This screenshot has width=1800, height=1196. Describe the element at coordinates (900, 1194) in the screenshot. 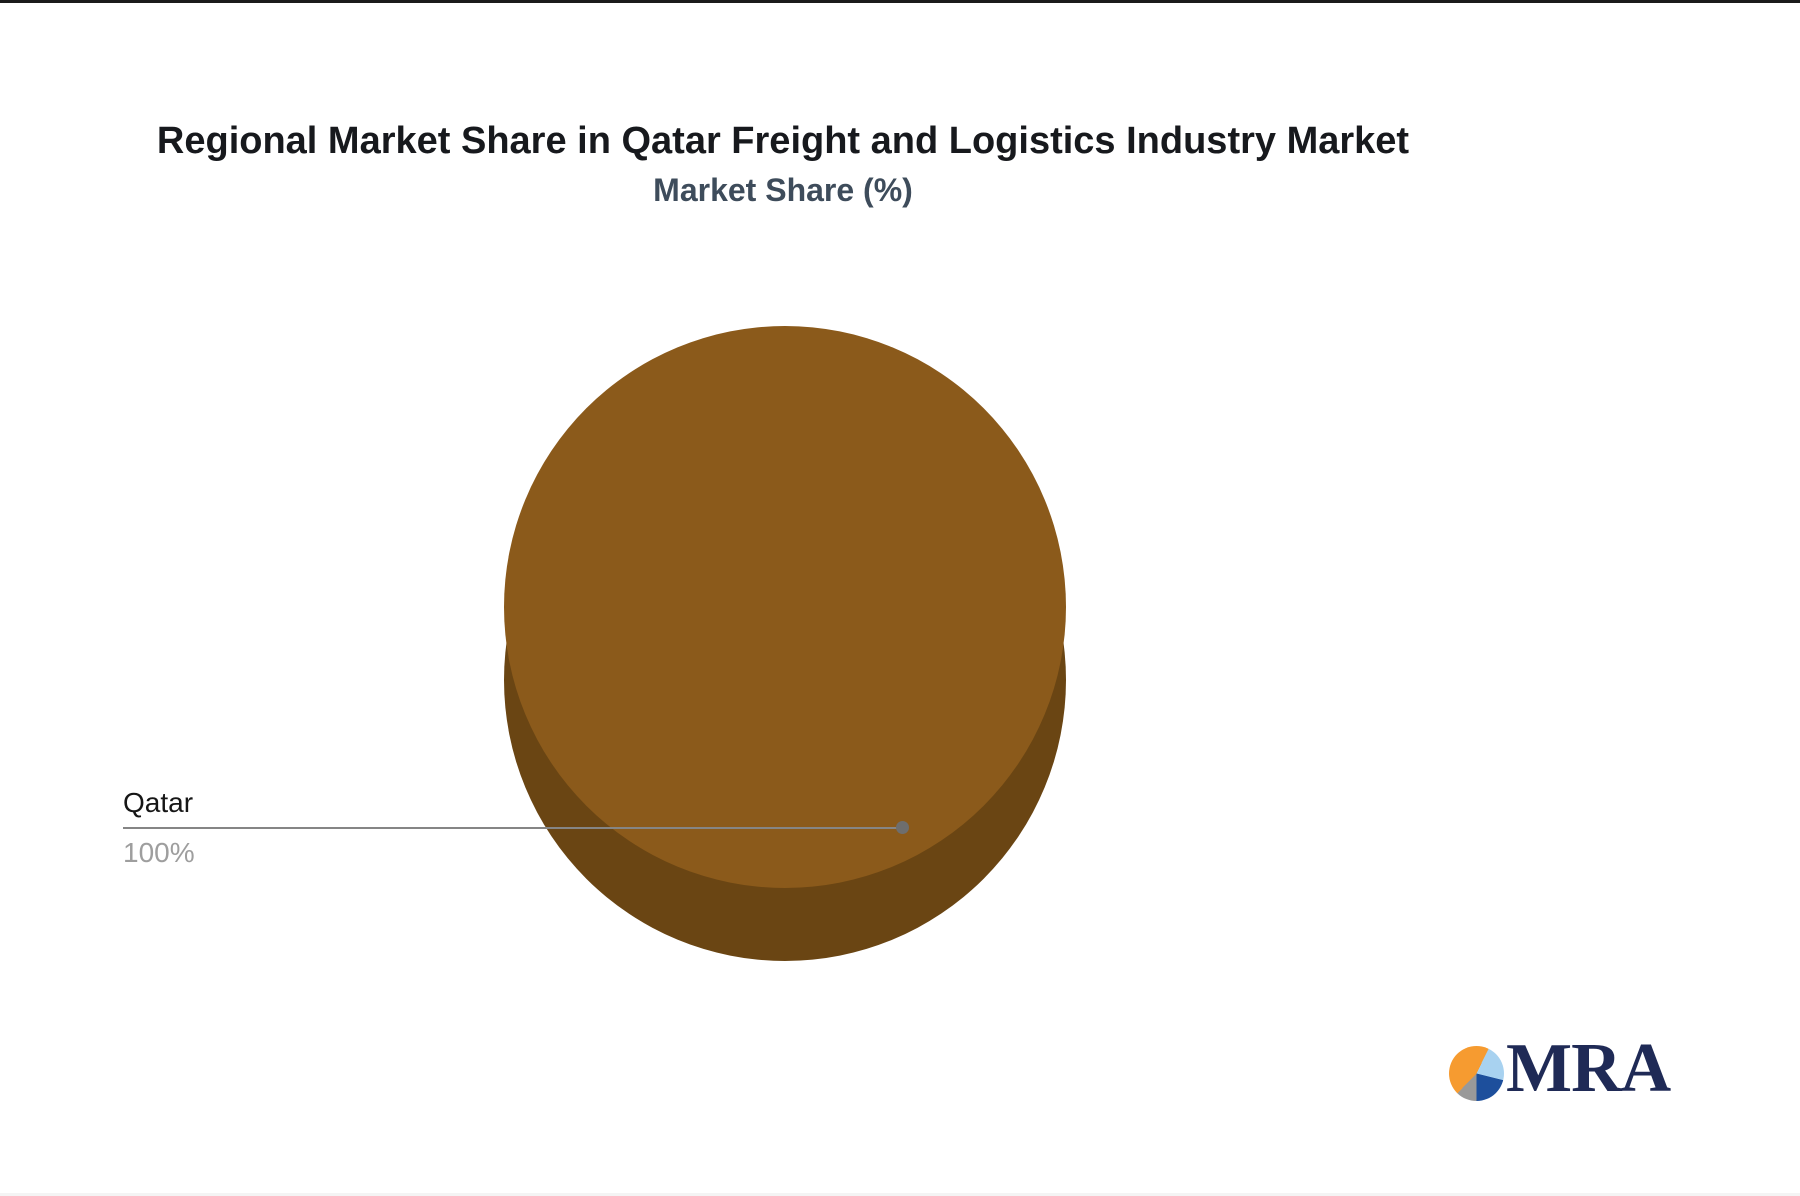

I see `bottom-edge-divider` at that location.